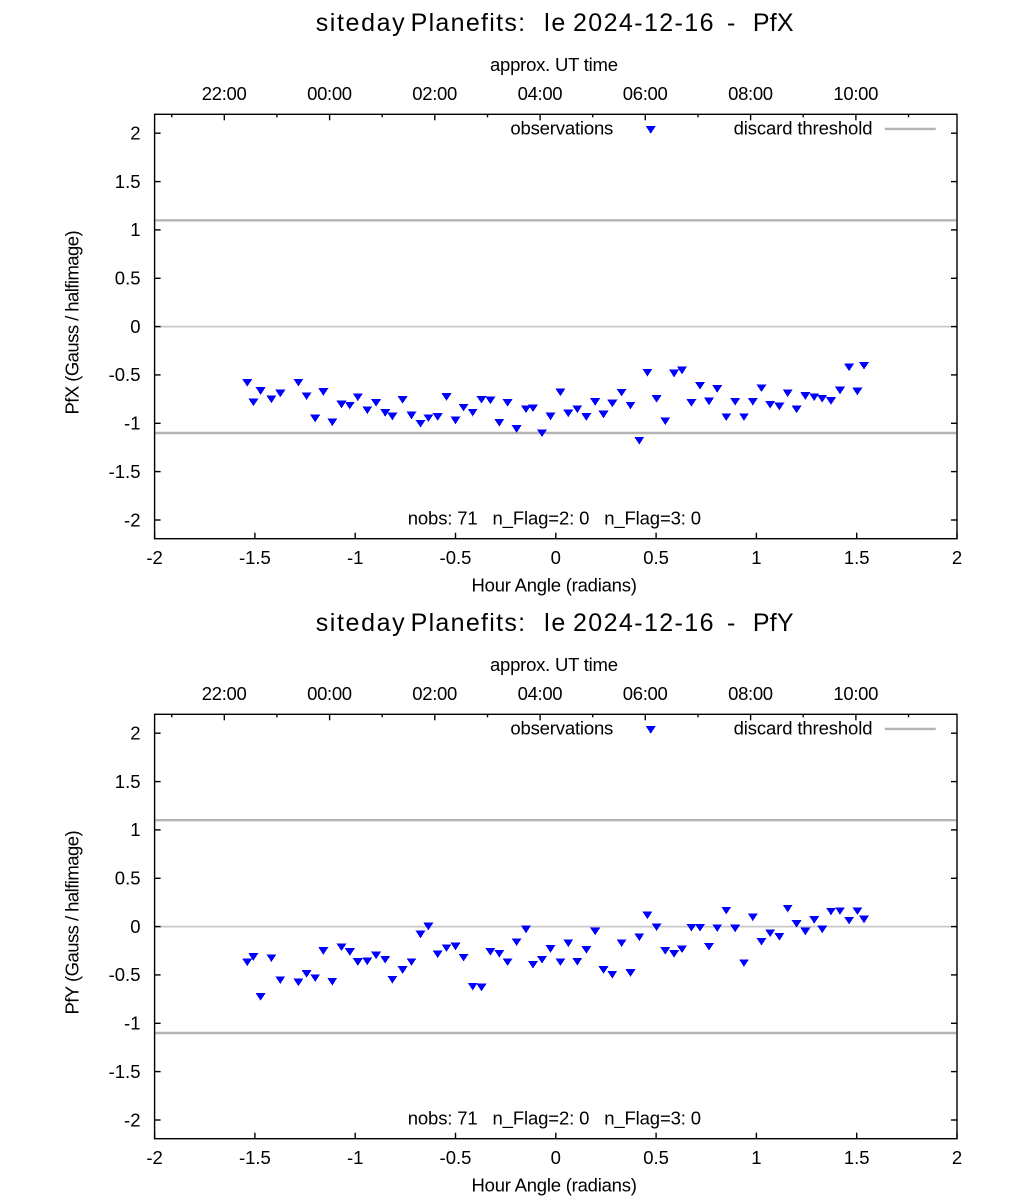  I want to click on svg-text: PfX, so click(773, 23).